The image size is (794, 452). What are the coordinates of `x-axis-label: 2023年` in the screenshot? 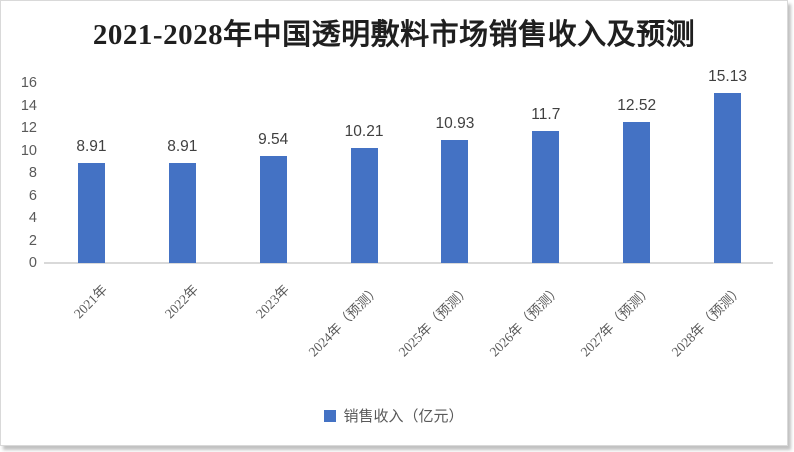 It's located at (272, 302).